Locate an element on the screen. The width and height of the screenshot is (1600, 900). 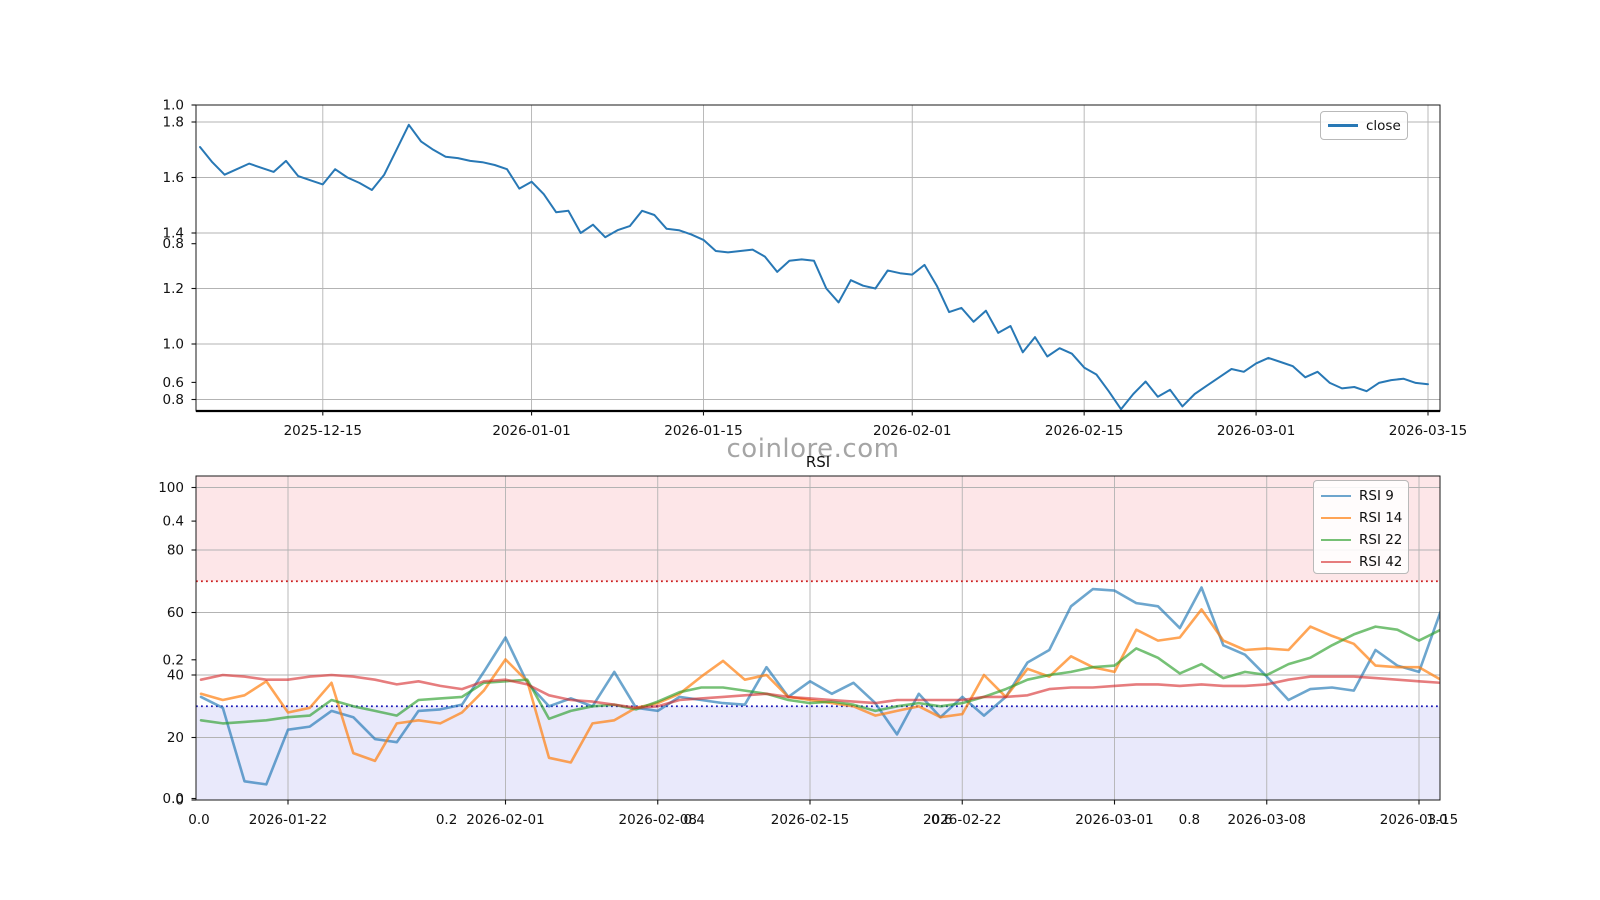
legend-label-close: close is located at coordinates (1383, 125).